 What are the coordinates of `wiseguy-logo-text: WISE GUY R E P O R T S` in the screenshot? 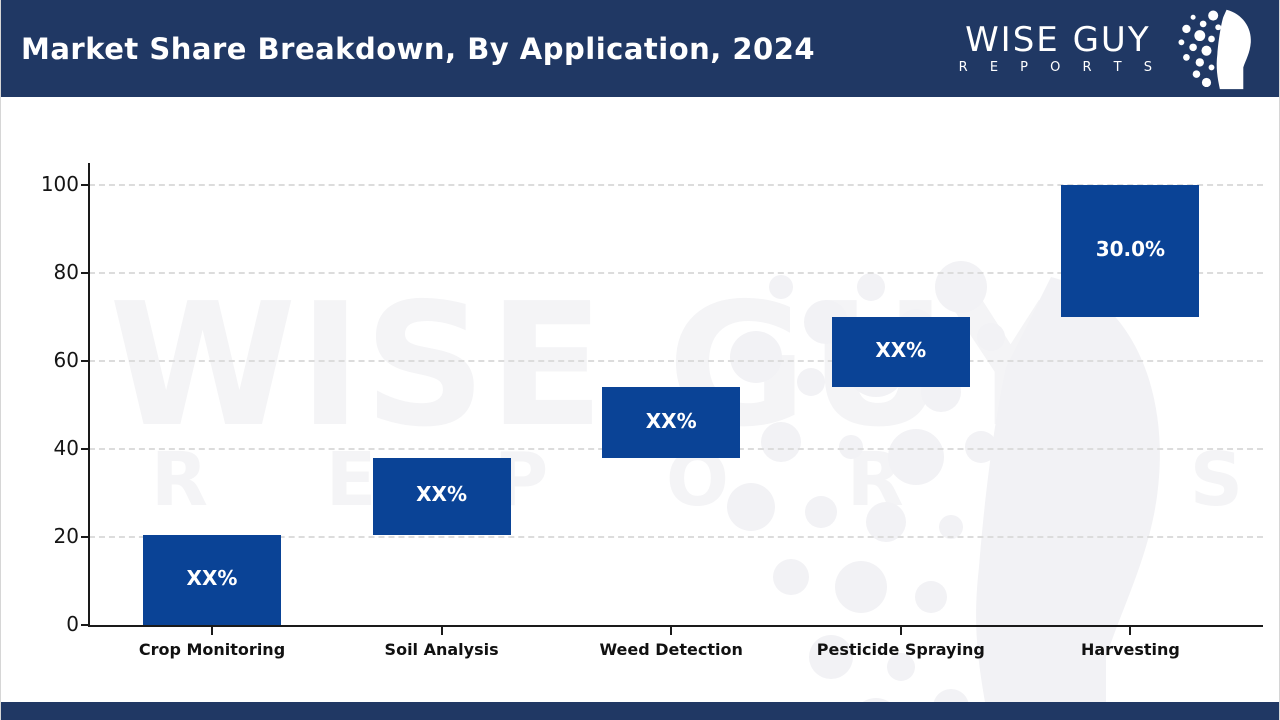 It's located at (1058, 48).